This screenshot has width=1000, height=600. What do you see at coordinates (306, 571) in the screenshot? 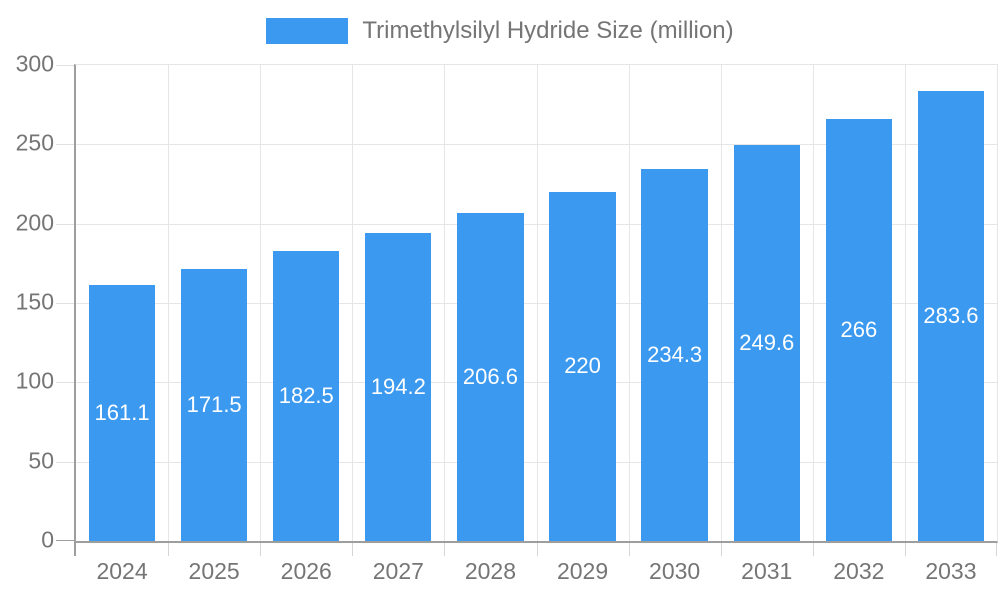
I see `x-axis-label: 2026` at bounding box center [306, 571].